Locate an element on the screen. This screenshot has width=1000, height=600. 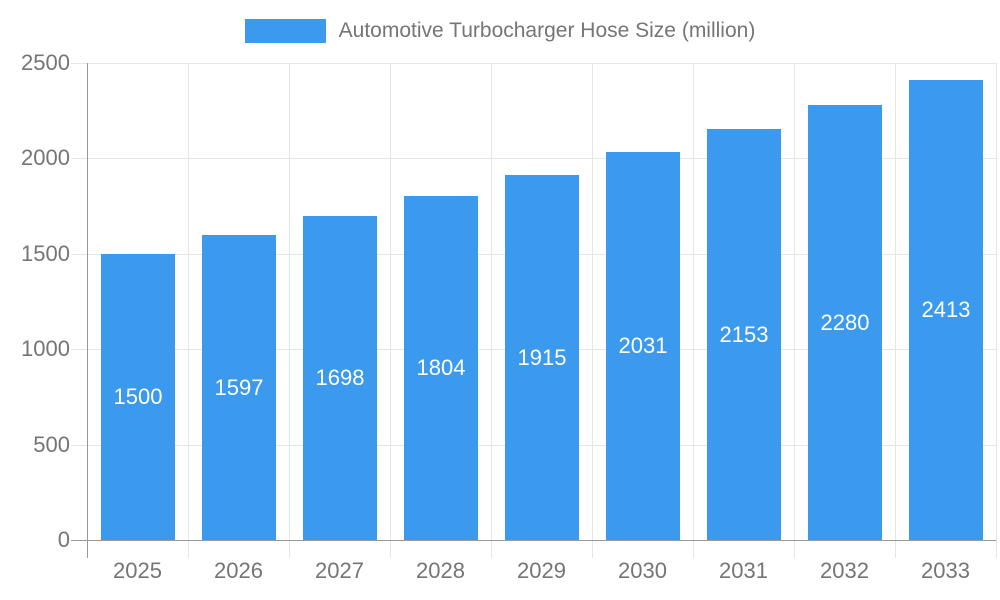
x-axis-line is located at coordinates (533, 540).